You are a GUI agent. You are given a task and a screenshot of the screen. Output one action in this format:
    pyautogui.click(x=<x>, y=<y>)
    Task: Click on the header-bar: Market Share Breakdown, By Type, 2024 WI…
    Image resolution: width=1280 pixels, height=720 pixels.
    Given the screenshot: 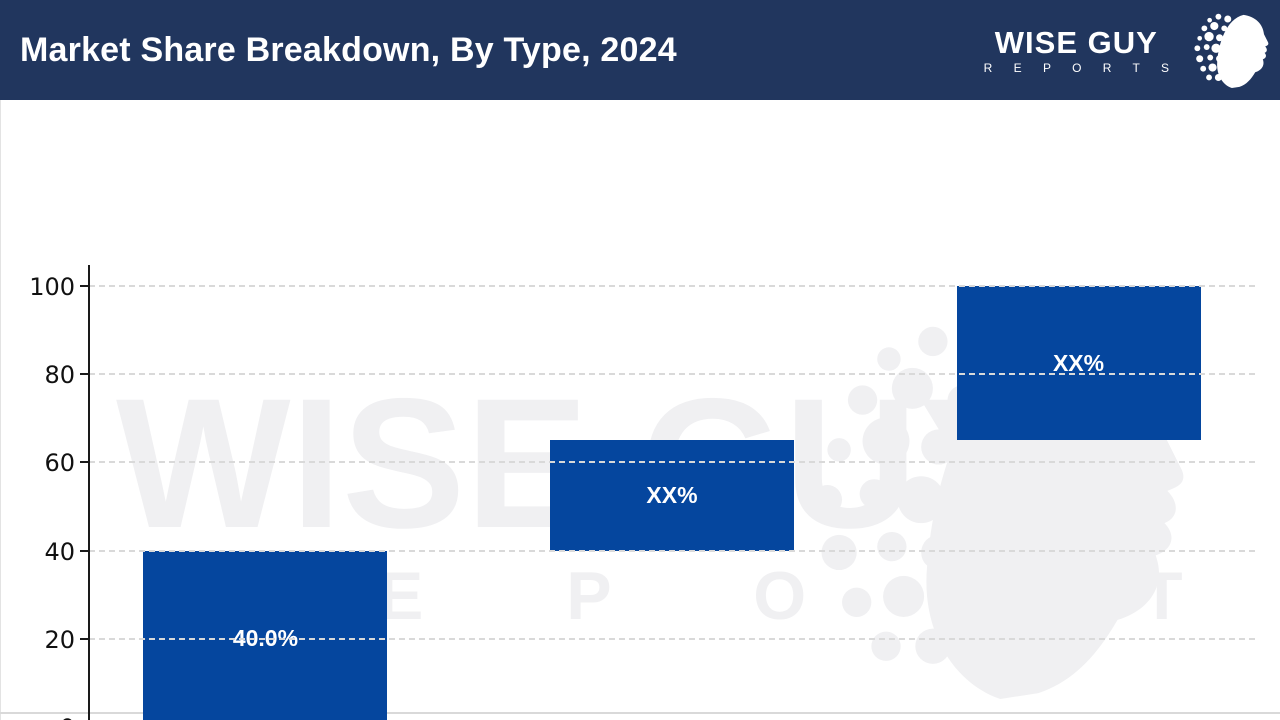 What is the action you would take?
    pyautogui.click(x=640, y=50)
    